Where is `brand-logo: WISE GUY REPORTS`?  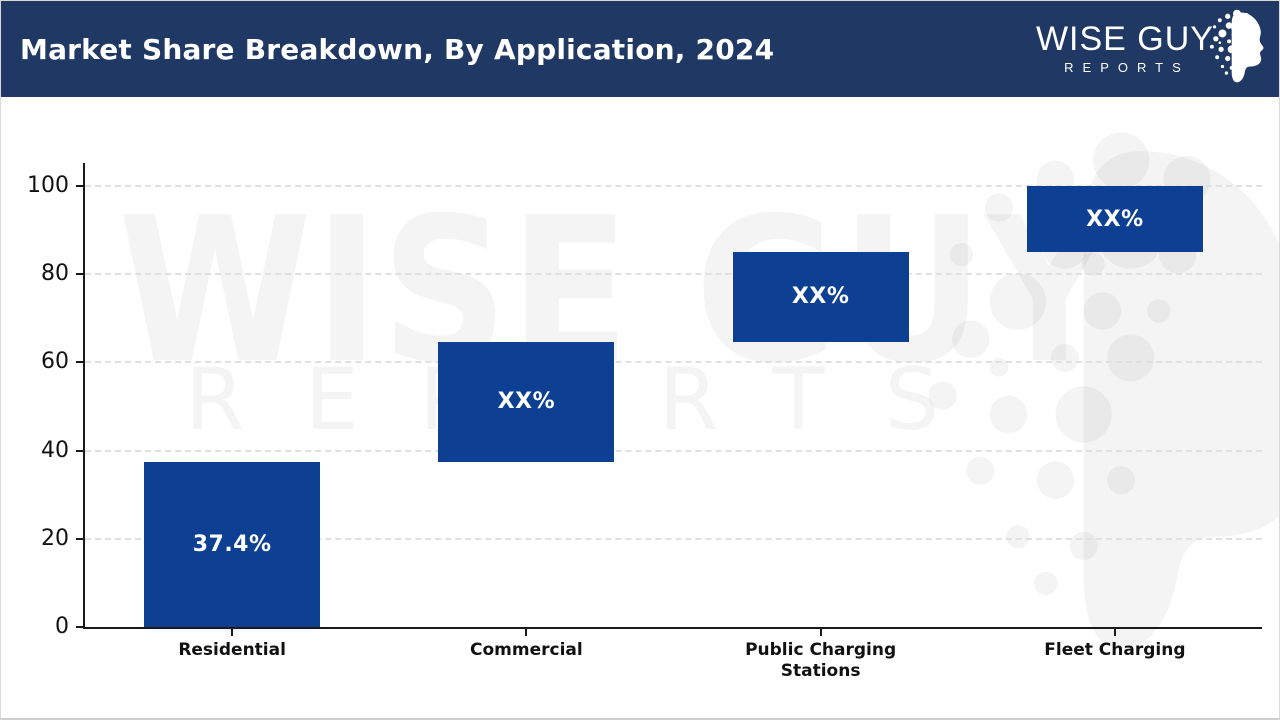 brand-logo: WISE GUY REPORTS is located at coordinates (1151, 48).